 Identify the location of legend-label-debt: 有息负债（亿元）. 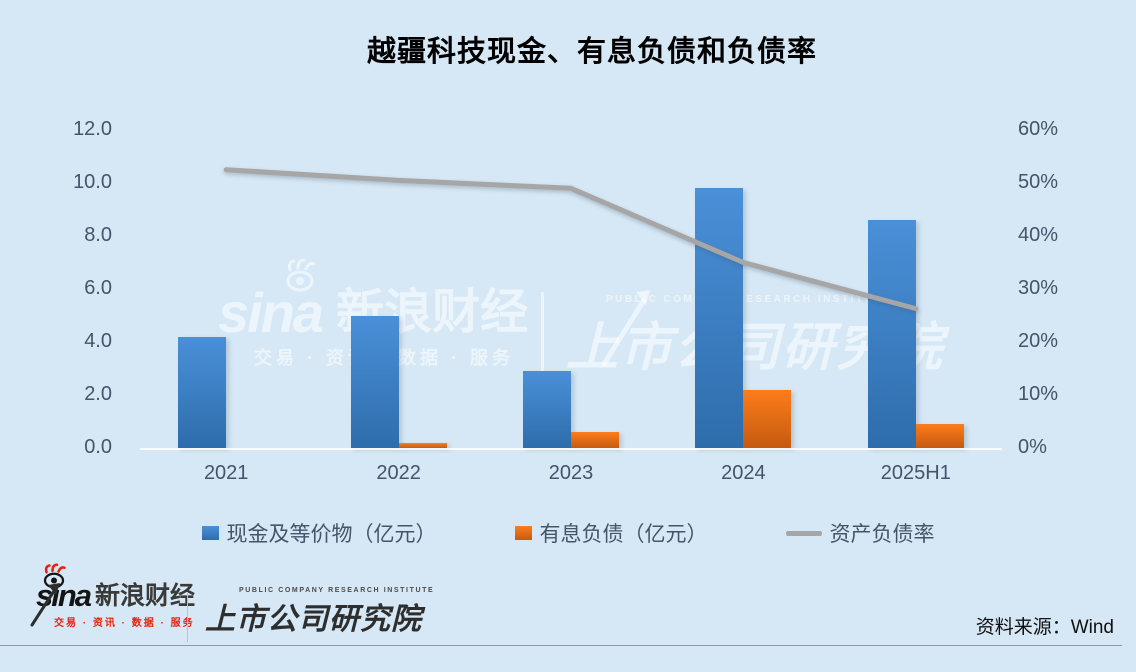
(623, 534).